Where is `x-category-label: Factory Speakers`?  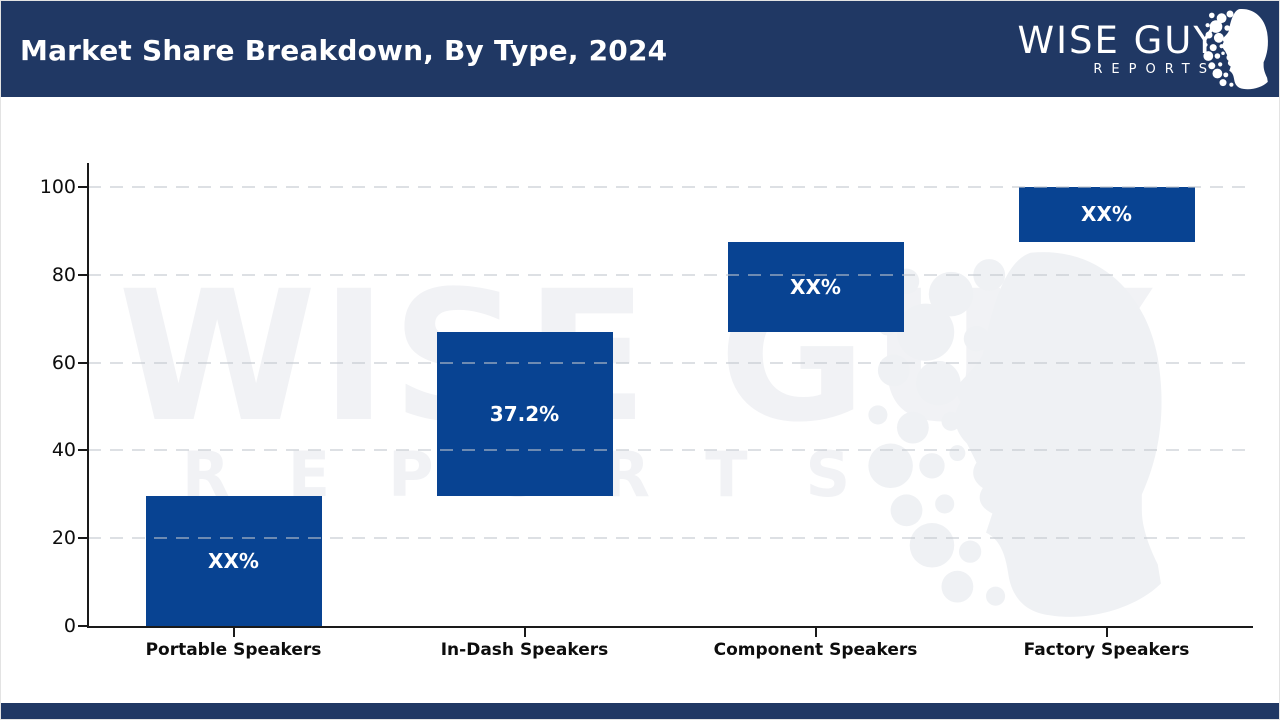
x-category-label: Factory Speakers is located at coordinates (1106, 650).